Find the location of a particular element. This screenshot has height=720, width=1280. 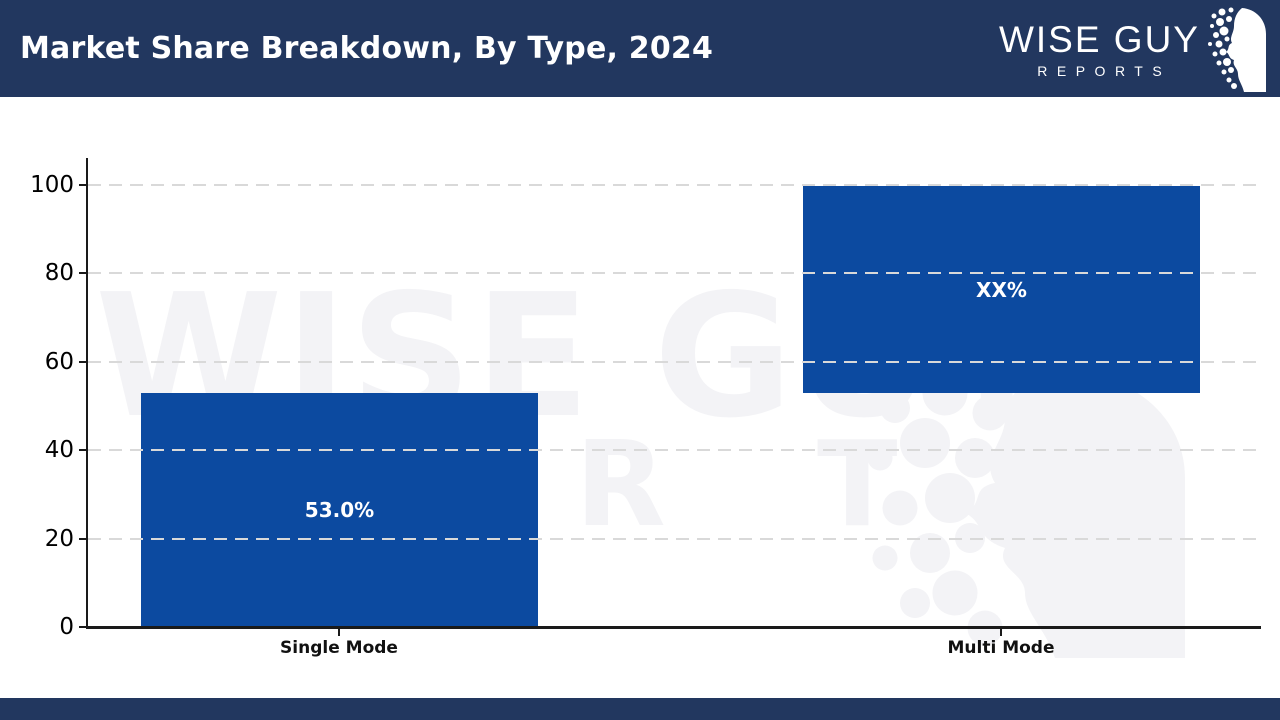

y-tick-label: 20 is located at coordinates (59, 539).